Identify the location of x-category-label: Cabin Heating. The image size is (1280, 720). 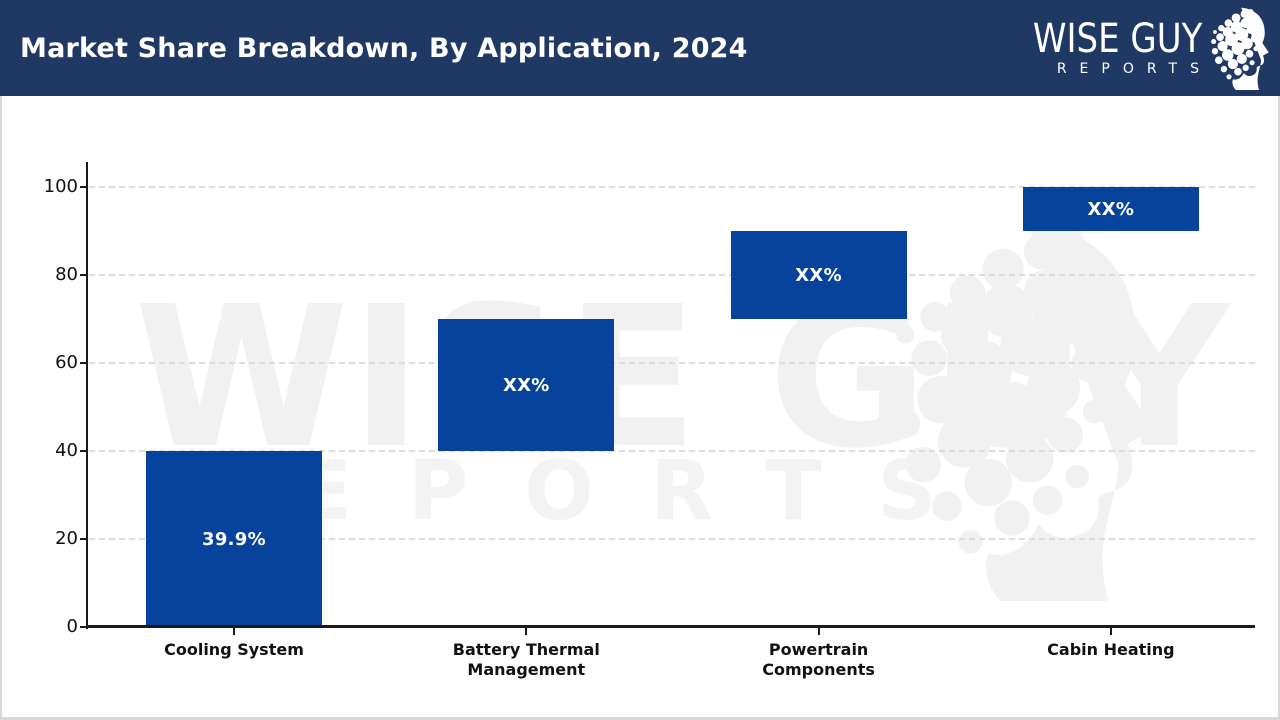
(1111, 649).